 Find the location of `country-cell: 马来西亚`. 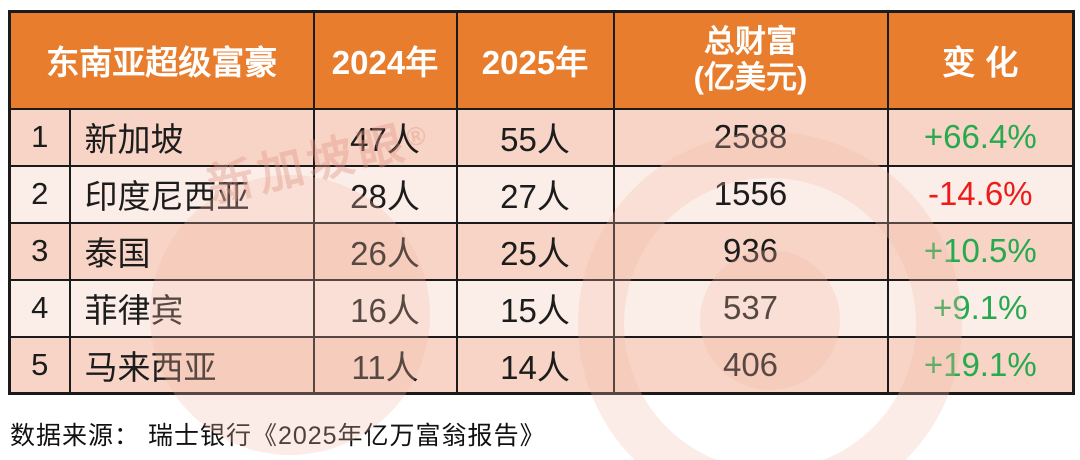

country-cell: 马来西亚 is located at coordinates (191, 365).